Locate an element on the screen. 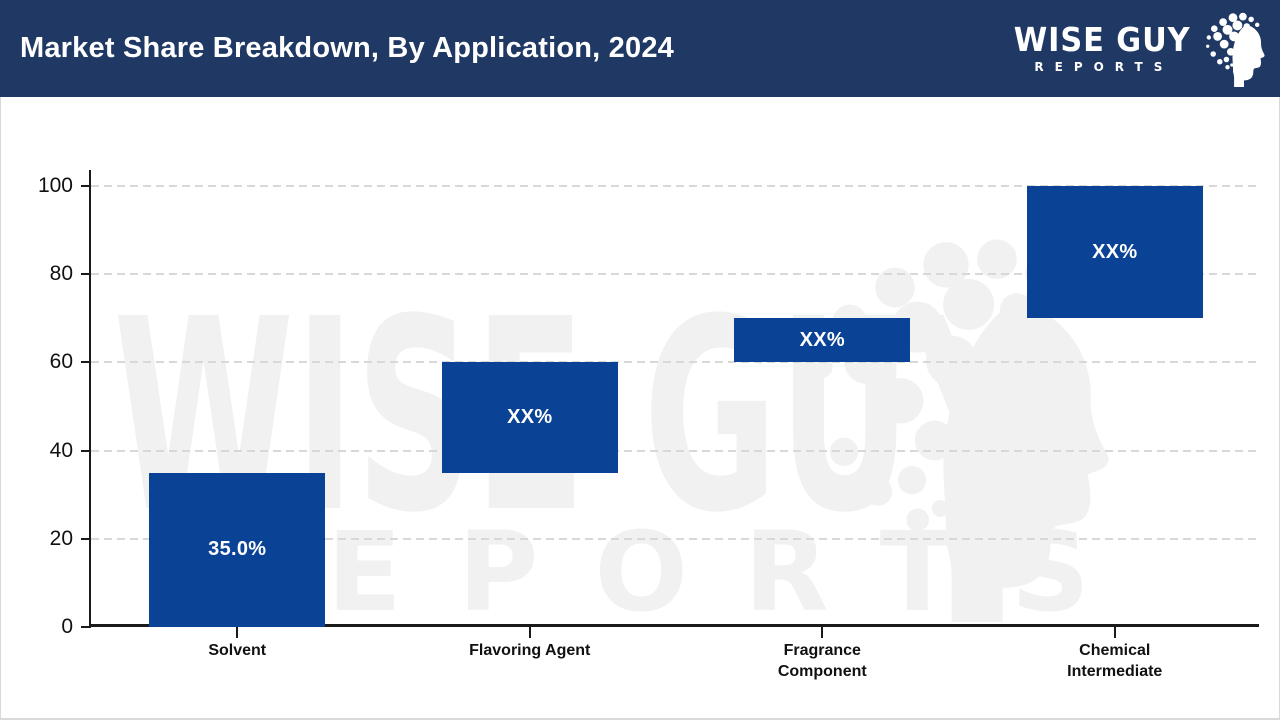 This screenshot has height=720, width=1280. x-category-label: Flavoring Agent is located at coordinates (530, 650).